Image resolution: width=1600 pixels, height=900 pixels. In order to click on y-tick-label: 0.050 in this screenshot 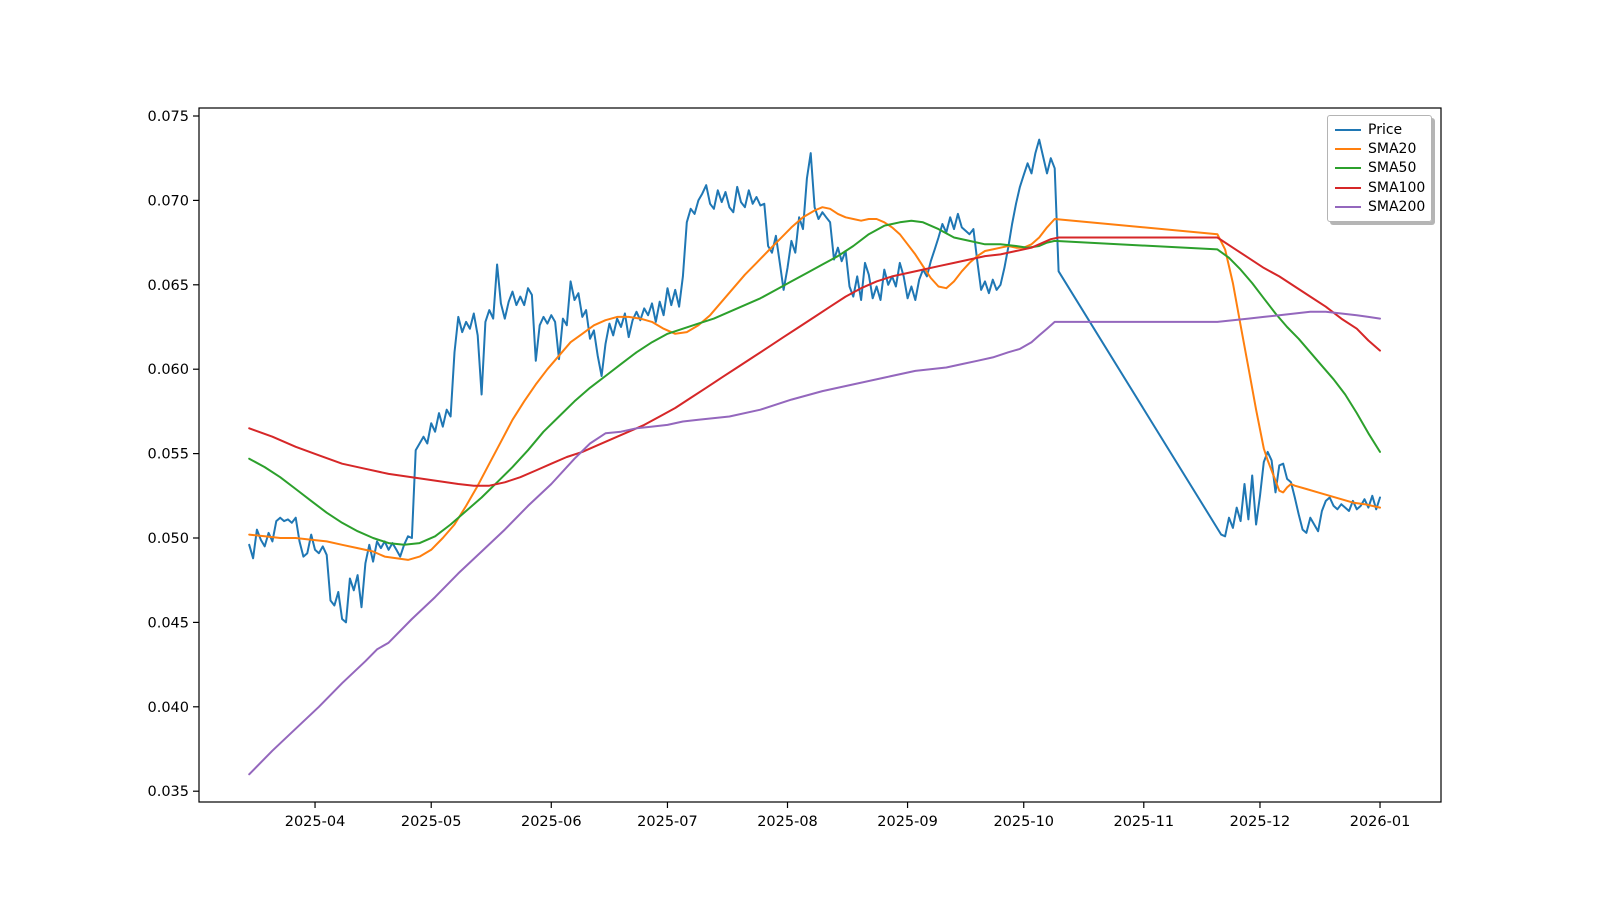, I will do `click(168, 539)`.